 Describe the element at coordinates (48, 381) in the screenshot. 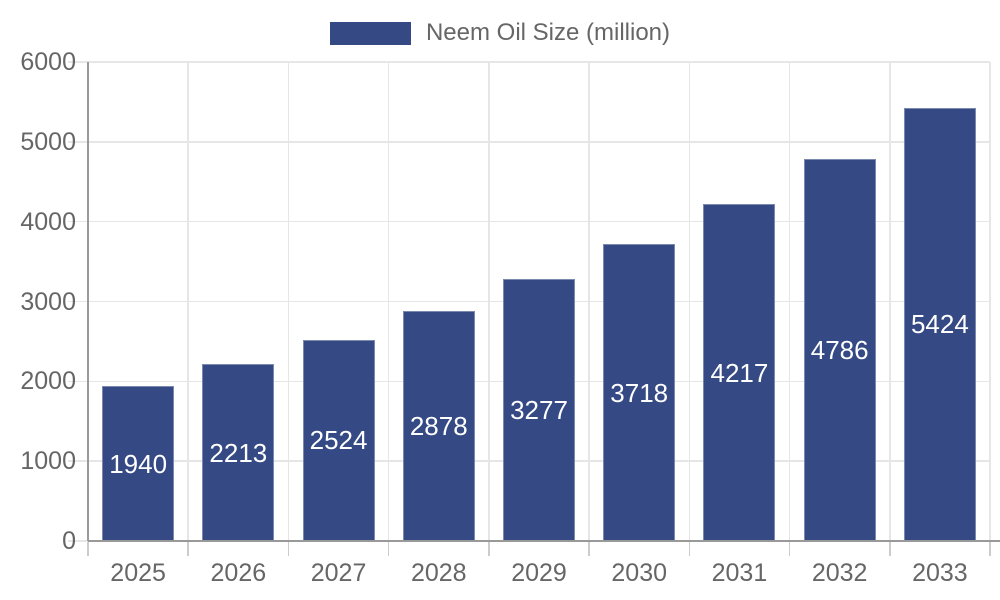

I see `y-axis-tick-label: 2000` at that location.